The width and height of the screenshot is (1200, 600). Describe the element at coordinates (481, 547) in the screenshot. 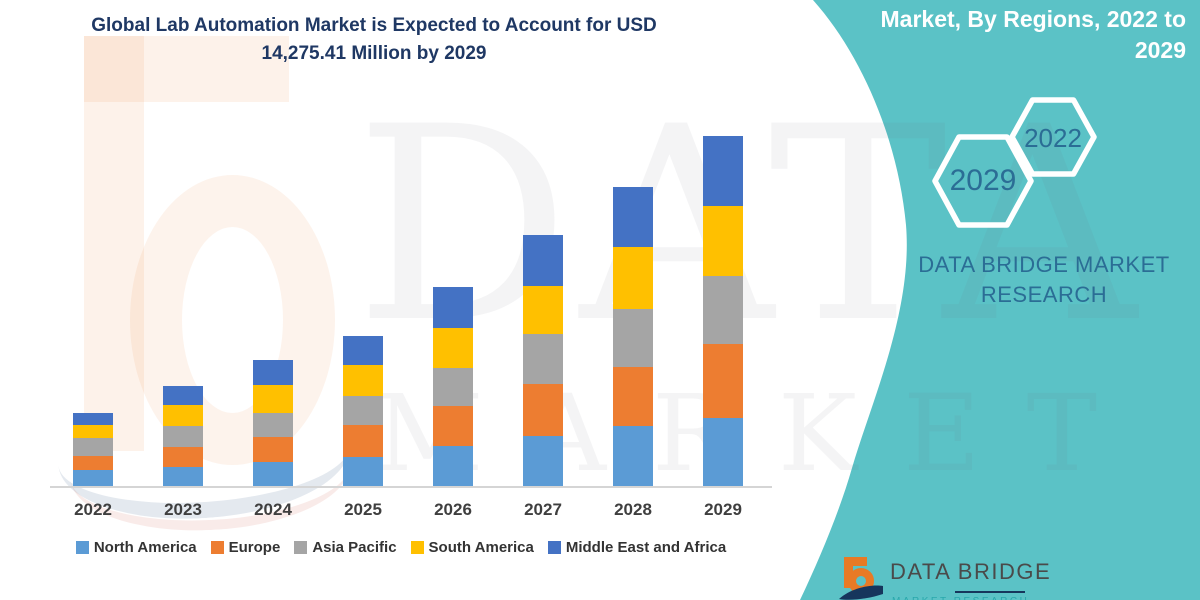

I see `legend-label: South America` at that location.